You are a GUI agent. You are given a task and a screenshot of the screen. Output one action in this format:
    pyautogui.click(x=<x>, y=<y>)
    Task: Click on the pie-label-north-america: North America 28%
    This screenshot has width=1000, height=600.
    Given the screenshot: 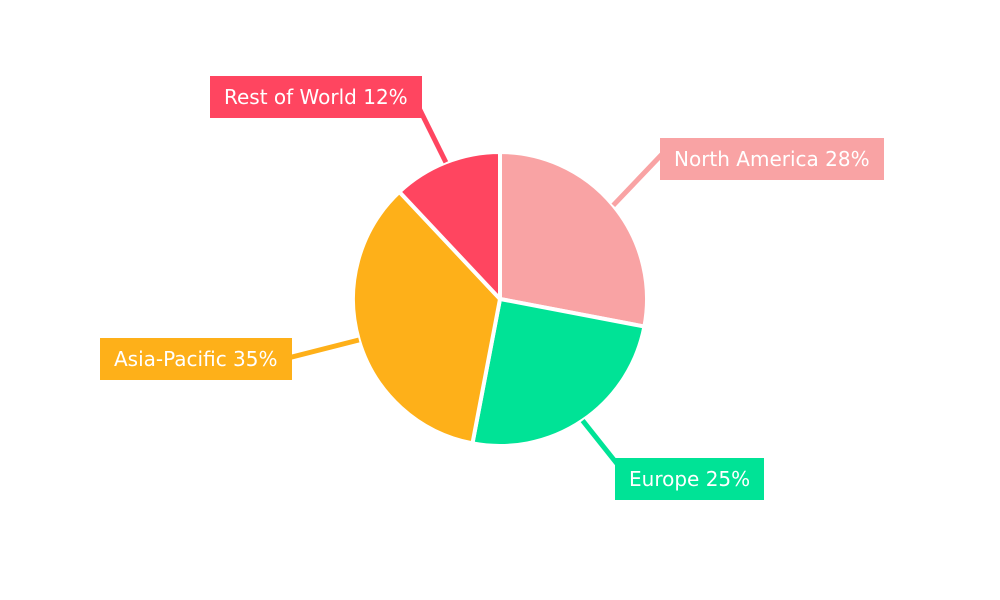 What is the action you would take?
    pyautogui.click(x=772, y=159)
    